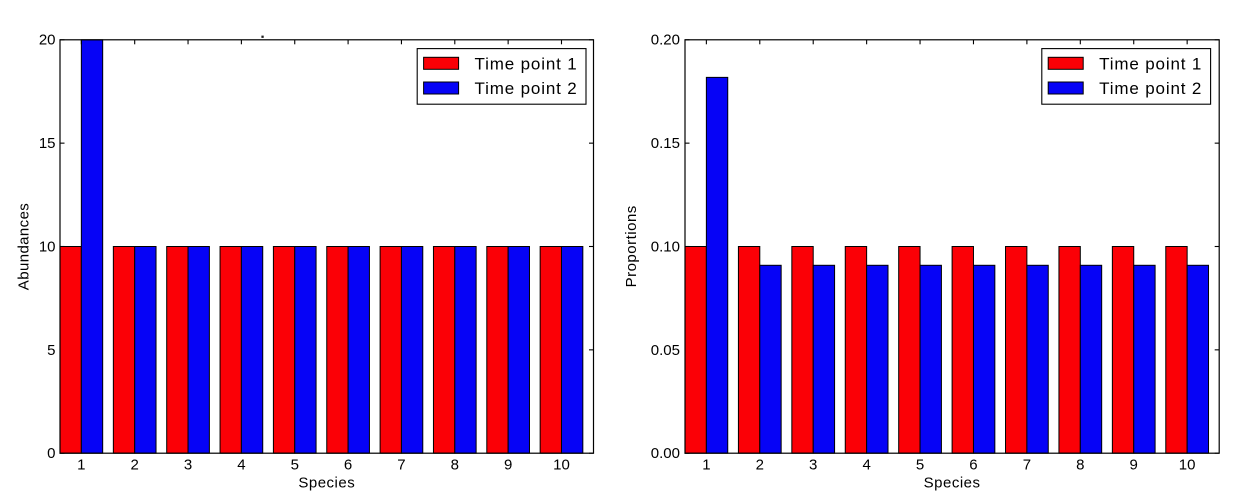 The image size is (1256, 500). I want to click on svg-text: 0.00, so click(665, 453).